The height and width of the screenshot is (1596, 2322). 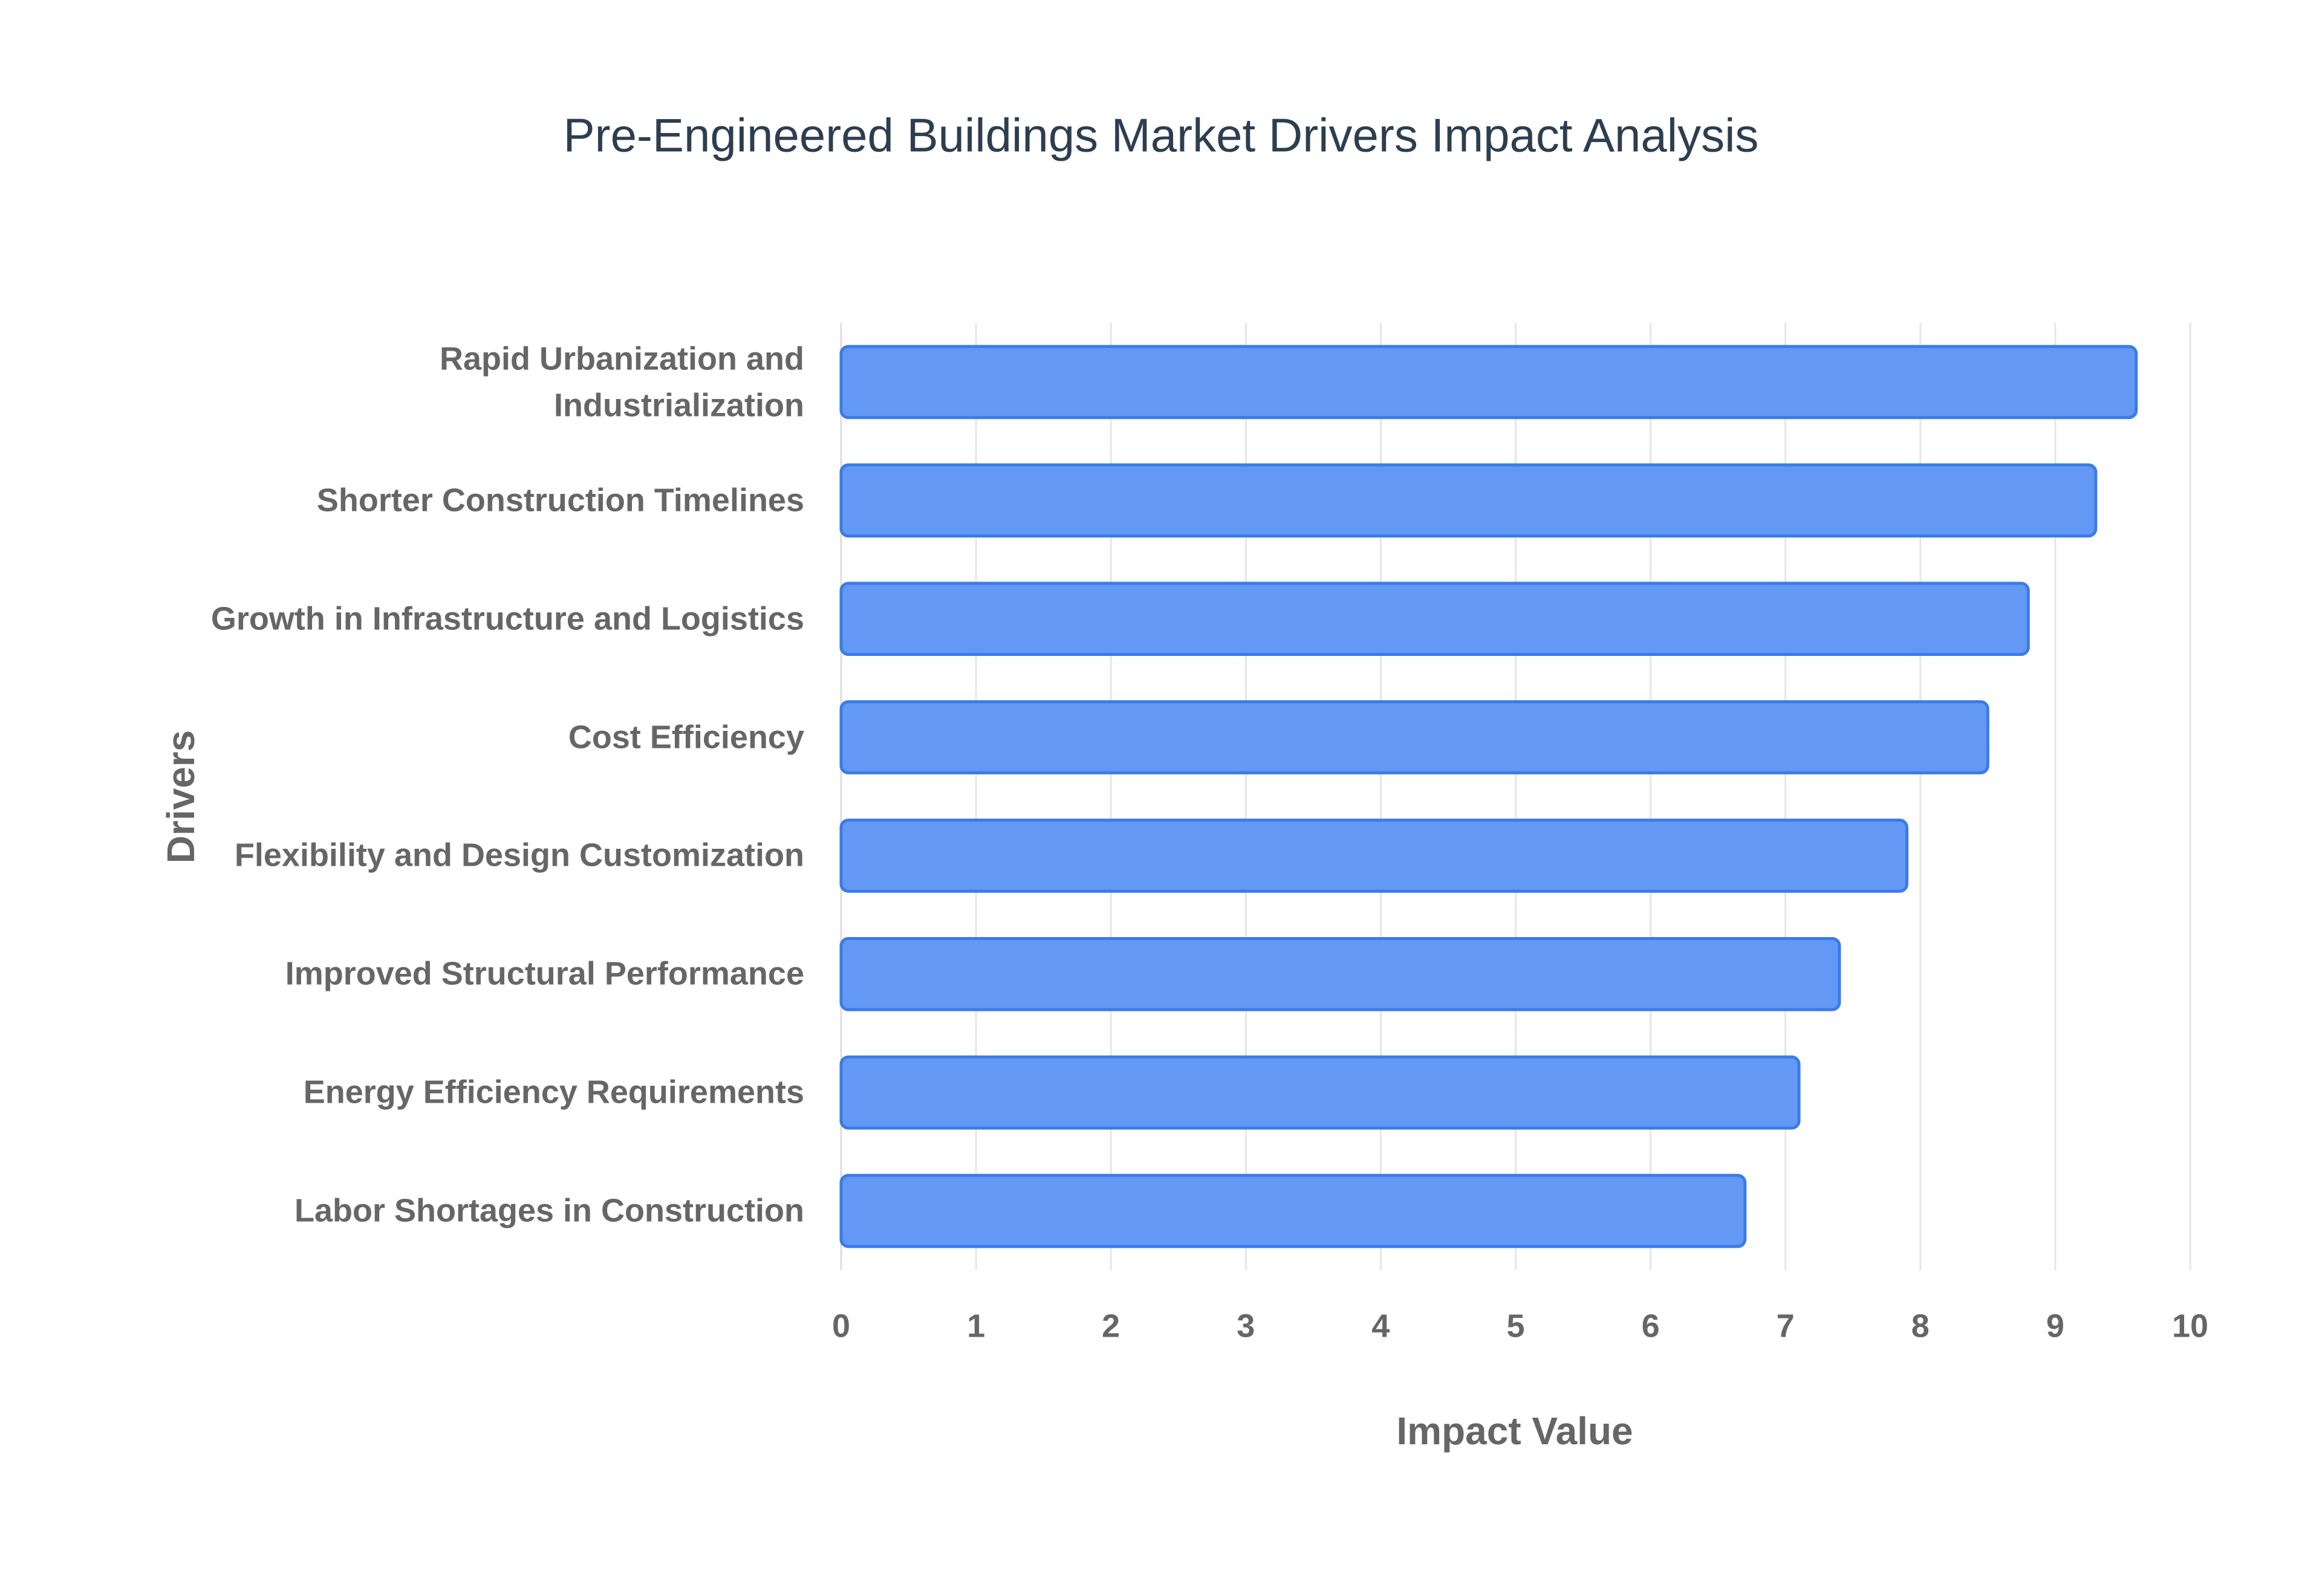 What do you see at coordinates (976, 1326) in the screenshot?
I see `x-tick-label: 1` at bounding box center [976, 1326].